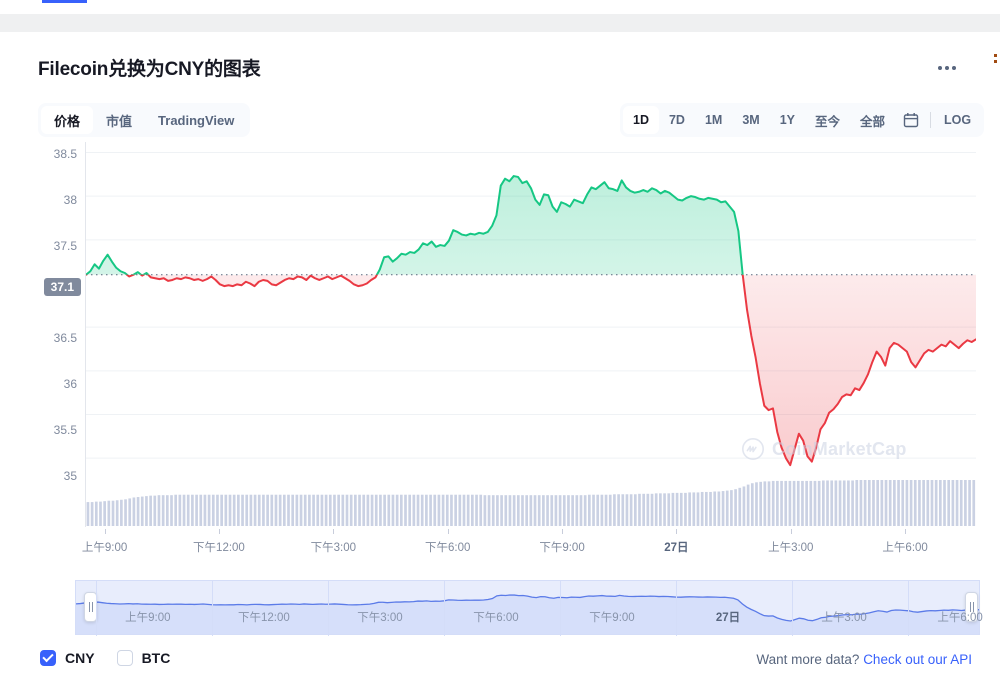 The width and height of the screenshot is (1000, 680). Describe the element at coordinates (156, 658) in the screenshot. I see `legend-label-btc: BTC` at that location.